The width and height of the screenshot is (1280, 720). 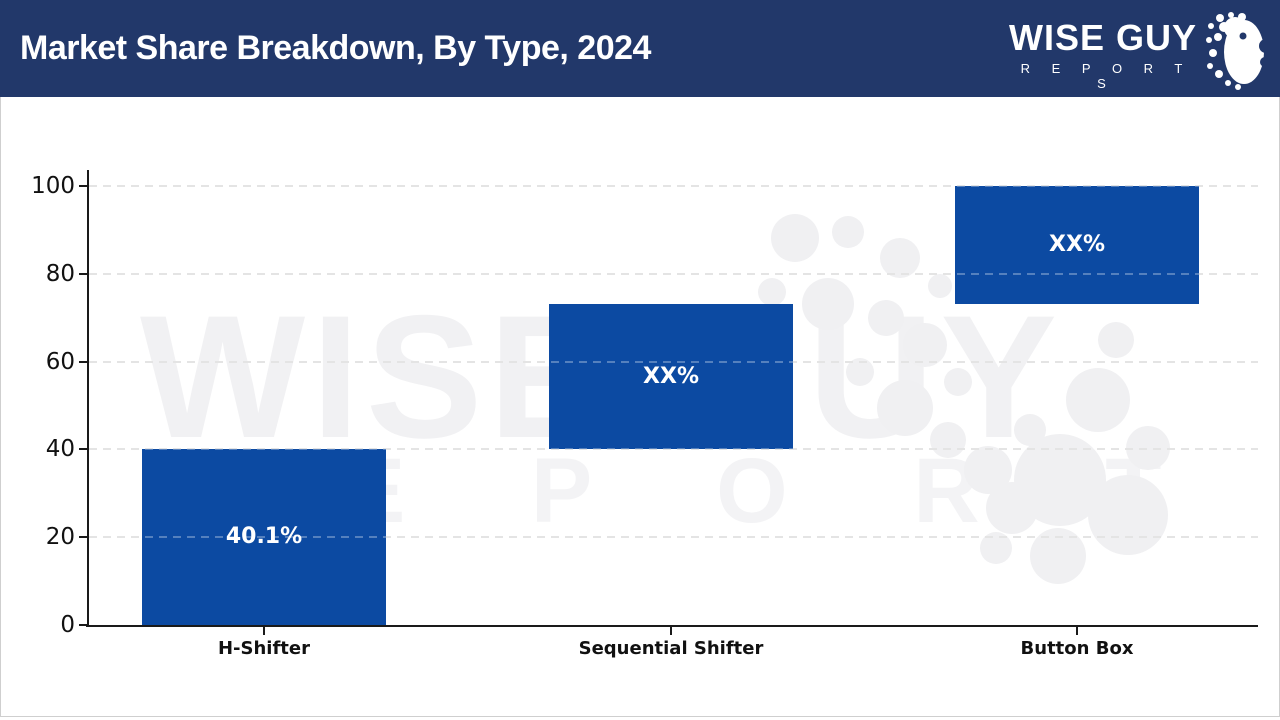 What do you see at coordinates (263, 648) in the screenshot?
I see `x-axis-label-0: H-Shifter` at bounding box center [263, 648].